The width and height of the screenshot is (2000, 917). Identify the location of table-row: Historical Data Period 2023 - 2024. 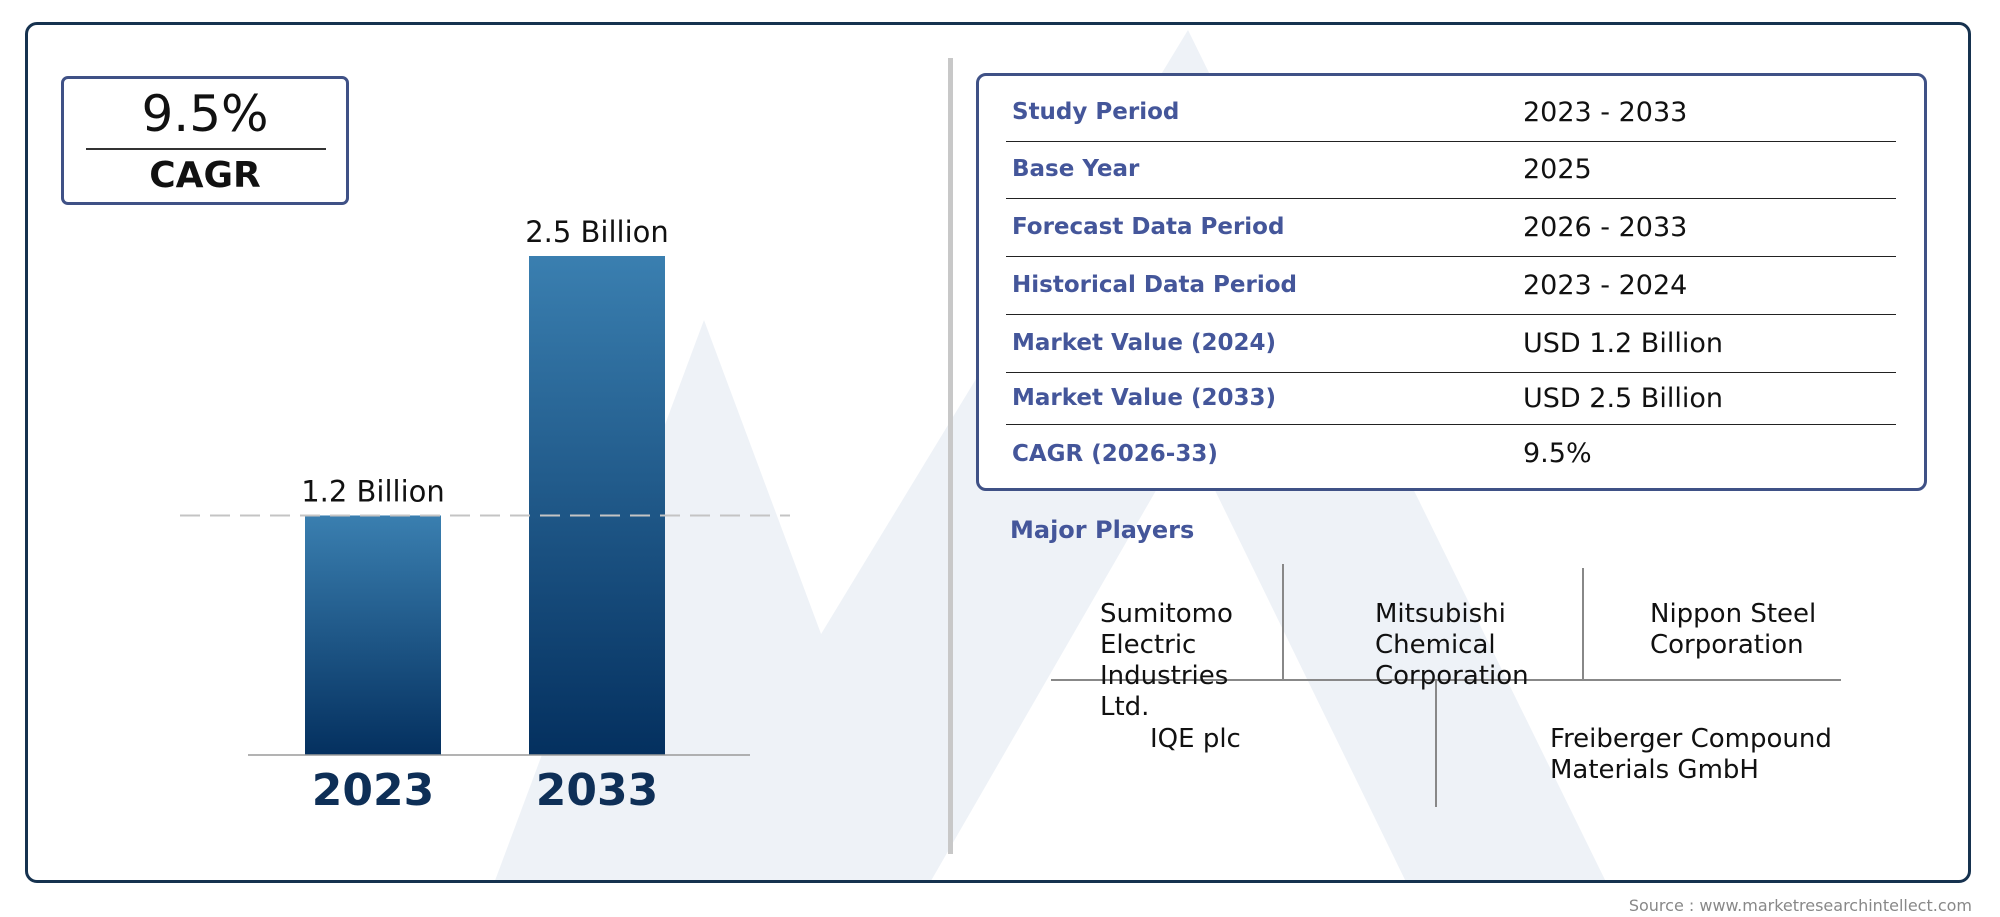
(1451, 286).